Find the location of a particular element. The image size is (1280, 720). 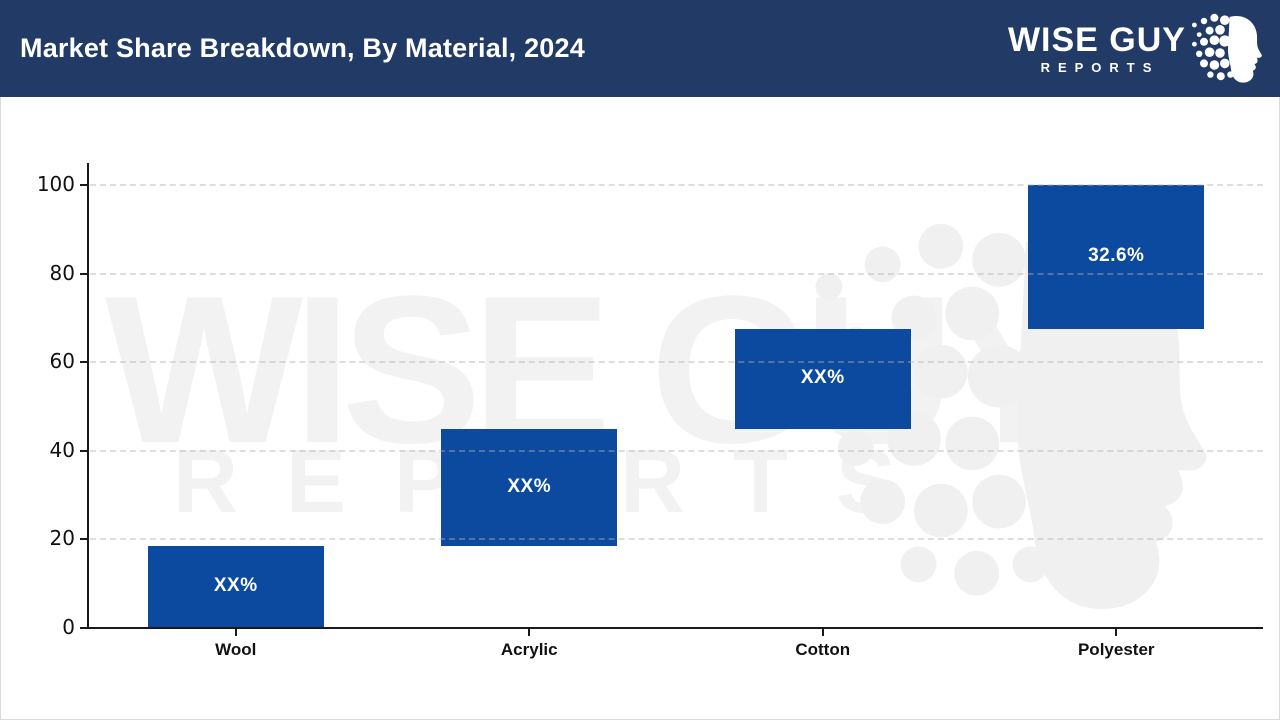

x-tick-label-acrylic: Acrylic is located at coordinates (529, 649).